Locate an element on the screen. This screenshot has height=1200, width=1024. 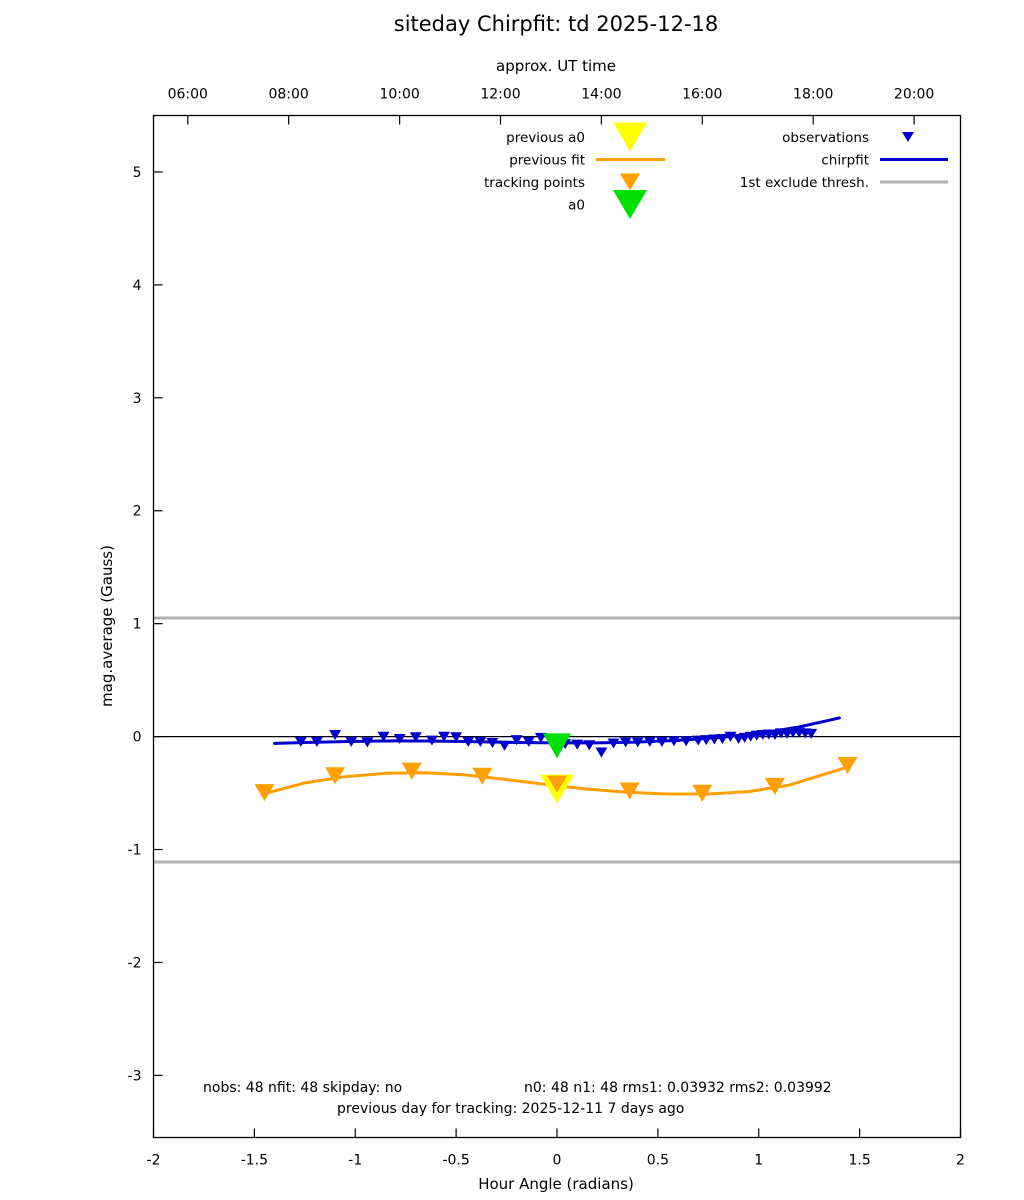
legend-label-left: previous fit is located at coordinates (547, 161).